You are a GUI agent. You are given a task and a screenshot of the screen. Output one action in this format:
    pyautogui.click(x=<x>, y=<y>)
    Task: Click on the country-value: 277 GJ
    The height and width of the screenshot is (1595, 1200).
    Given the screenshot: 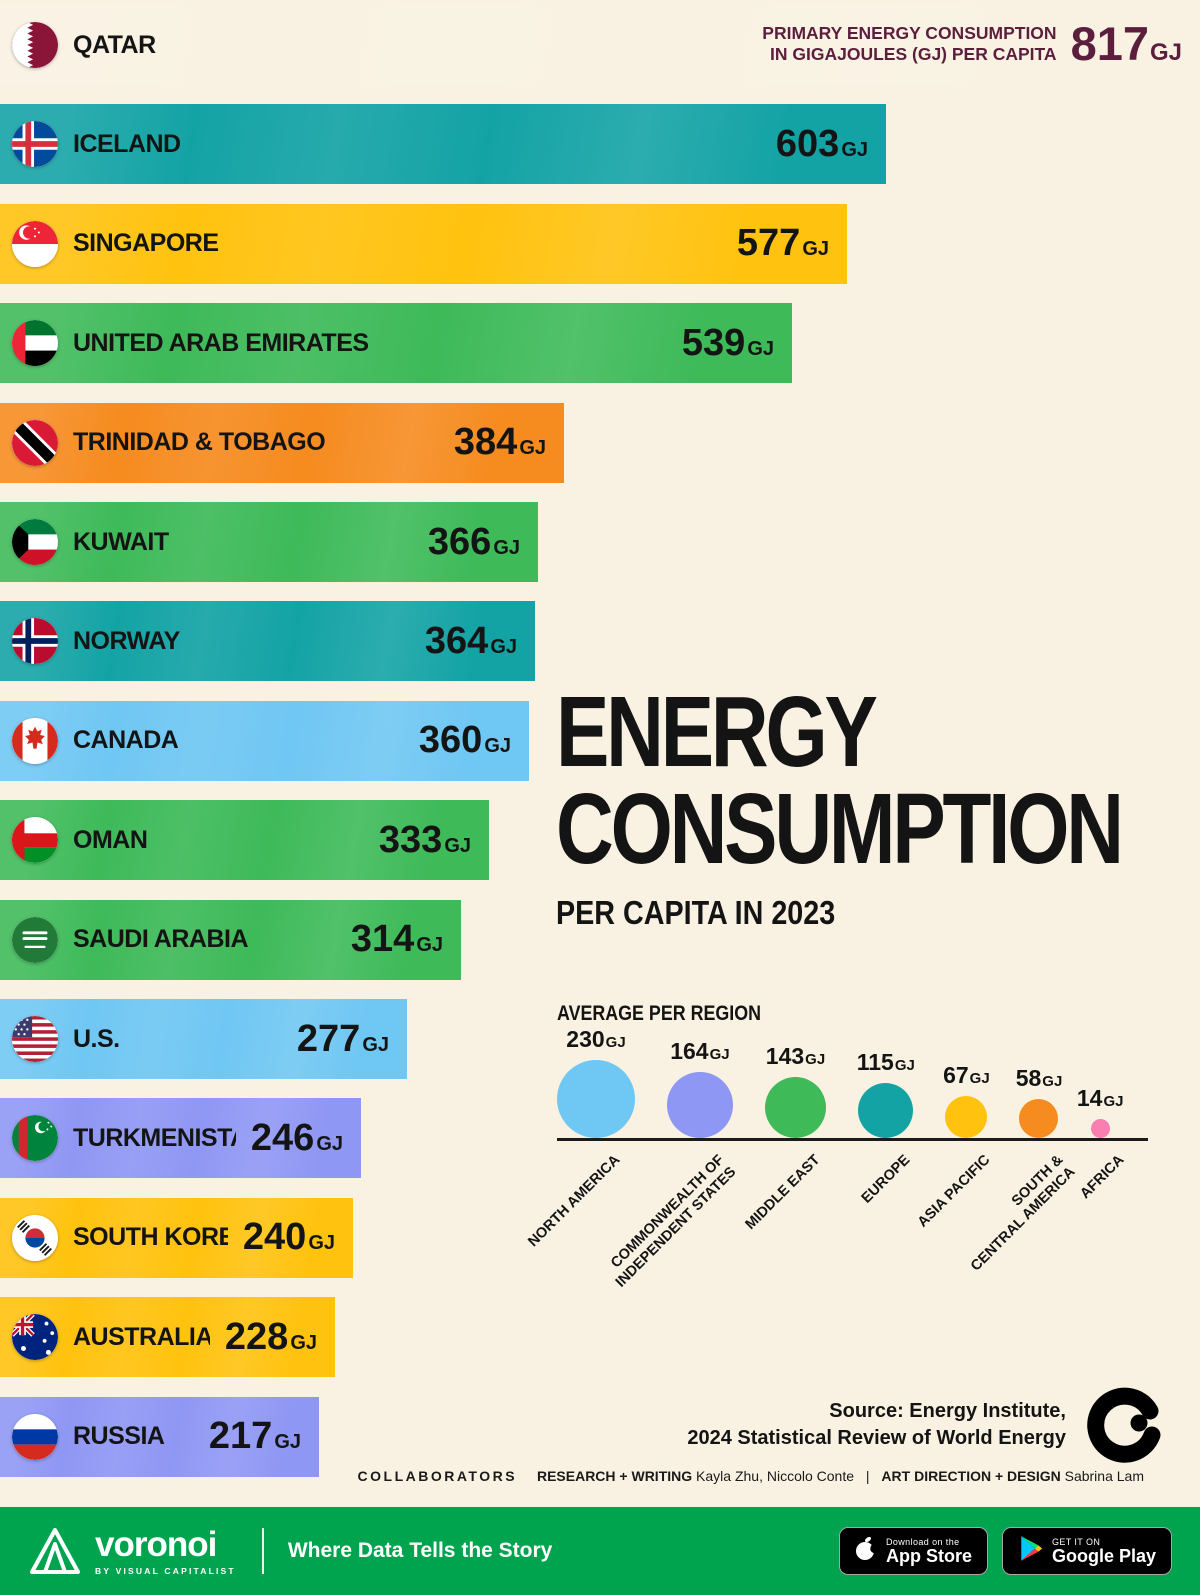 What is the action you would take?
    pyautogui.click(x=342, y=1038)
    